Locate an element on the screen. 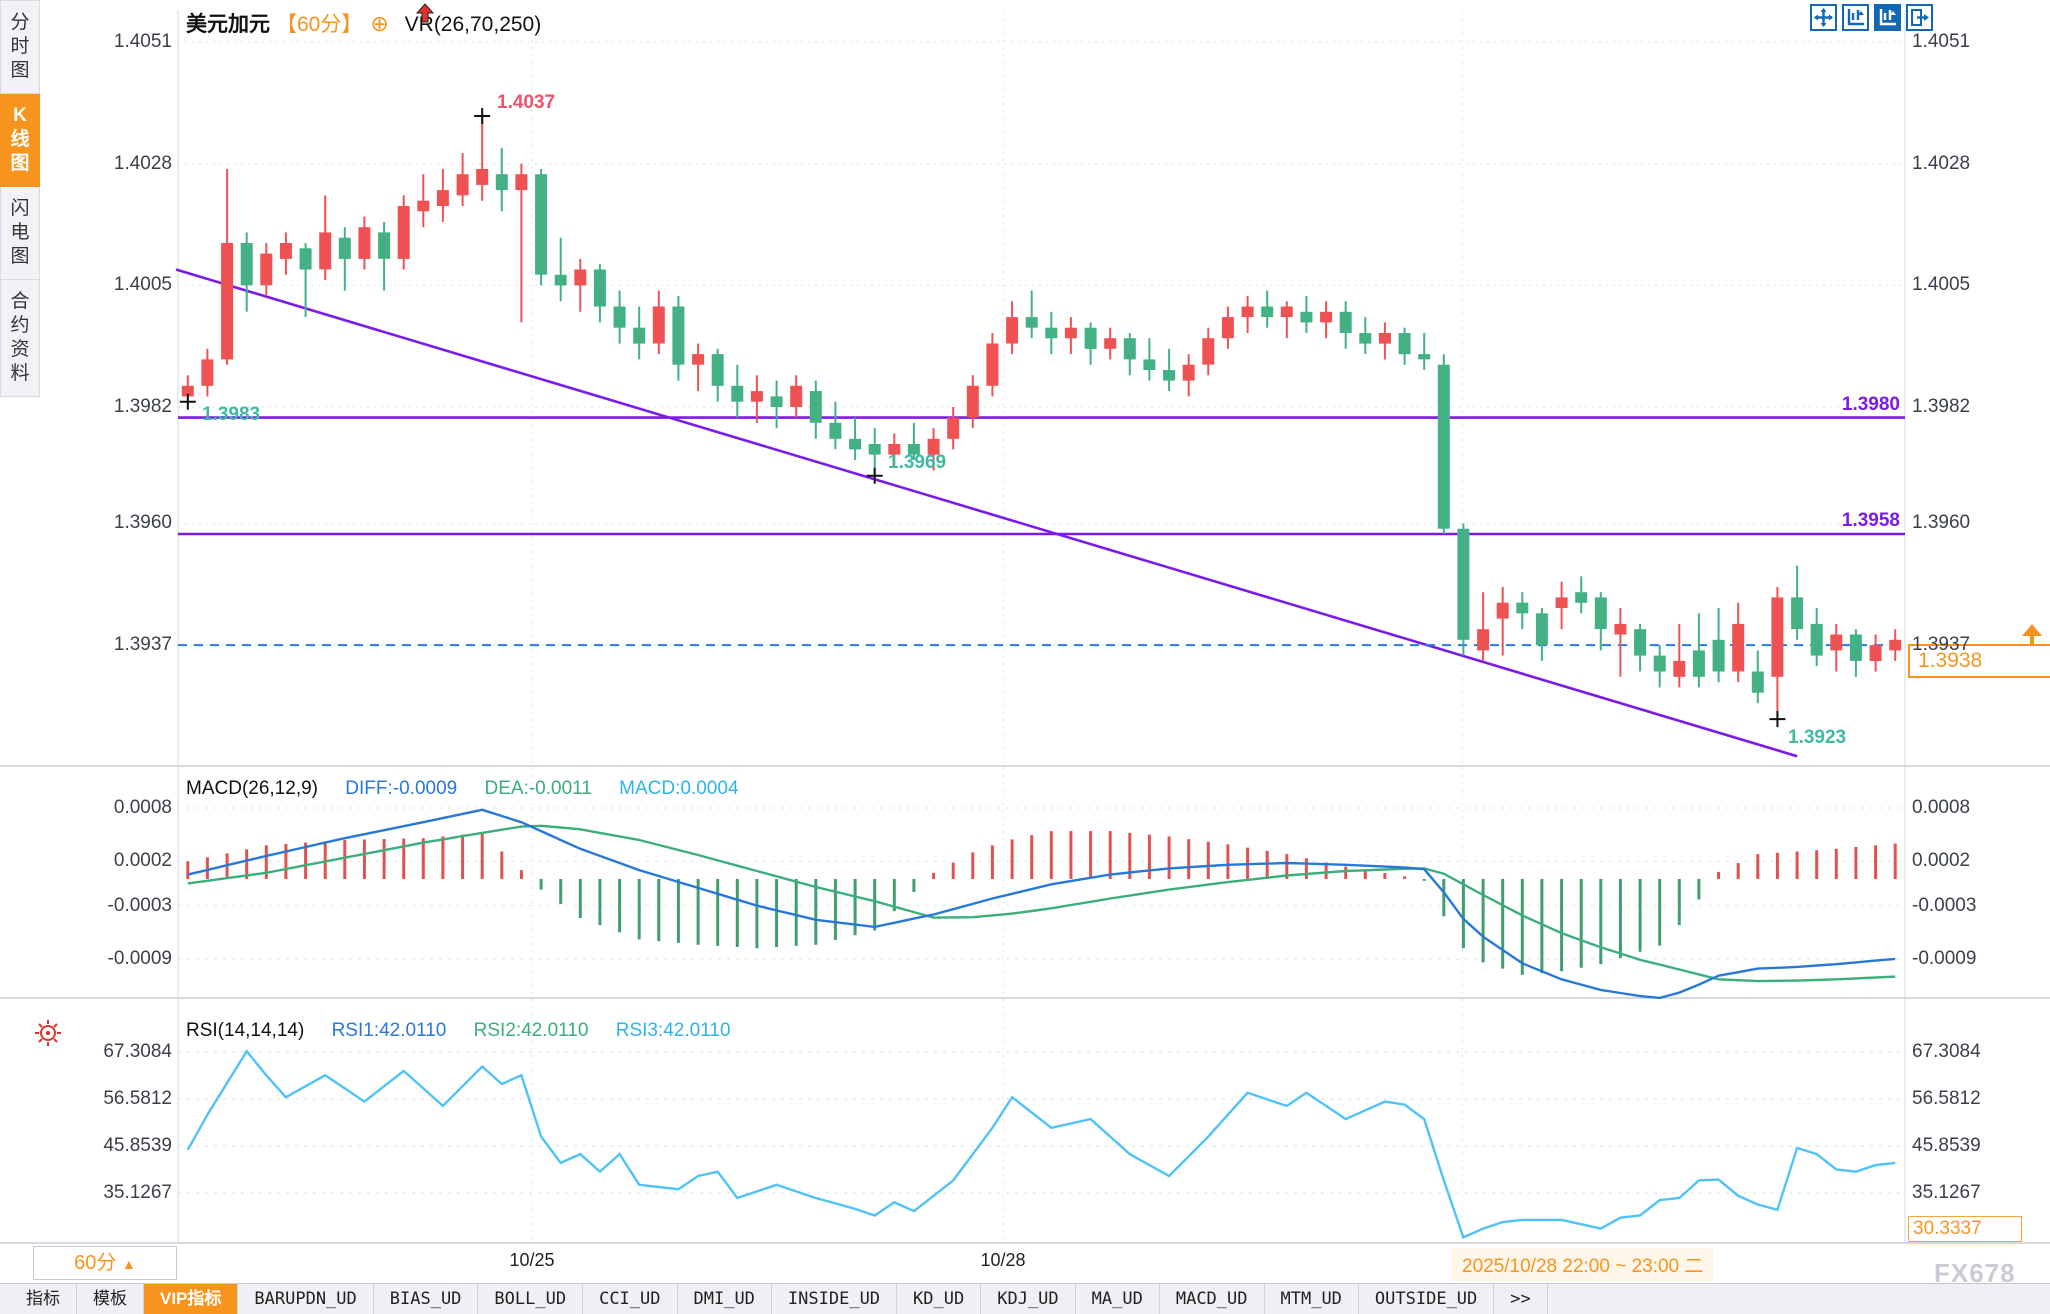 Image resolution: width=2050 pixels, height=1314 pixels. price-axis-left-1.4028: 1.4028 is located at coordinates (142, 163).